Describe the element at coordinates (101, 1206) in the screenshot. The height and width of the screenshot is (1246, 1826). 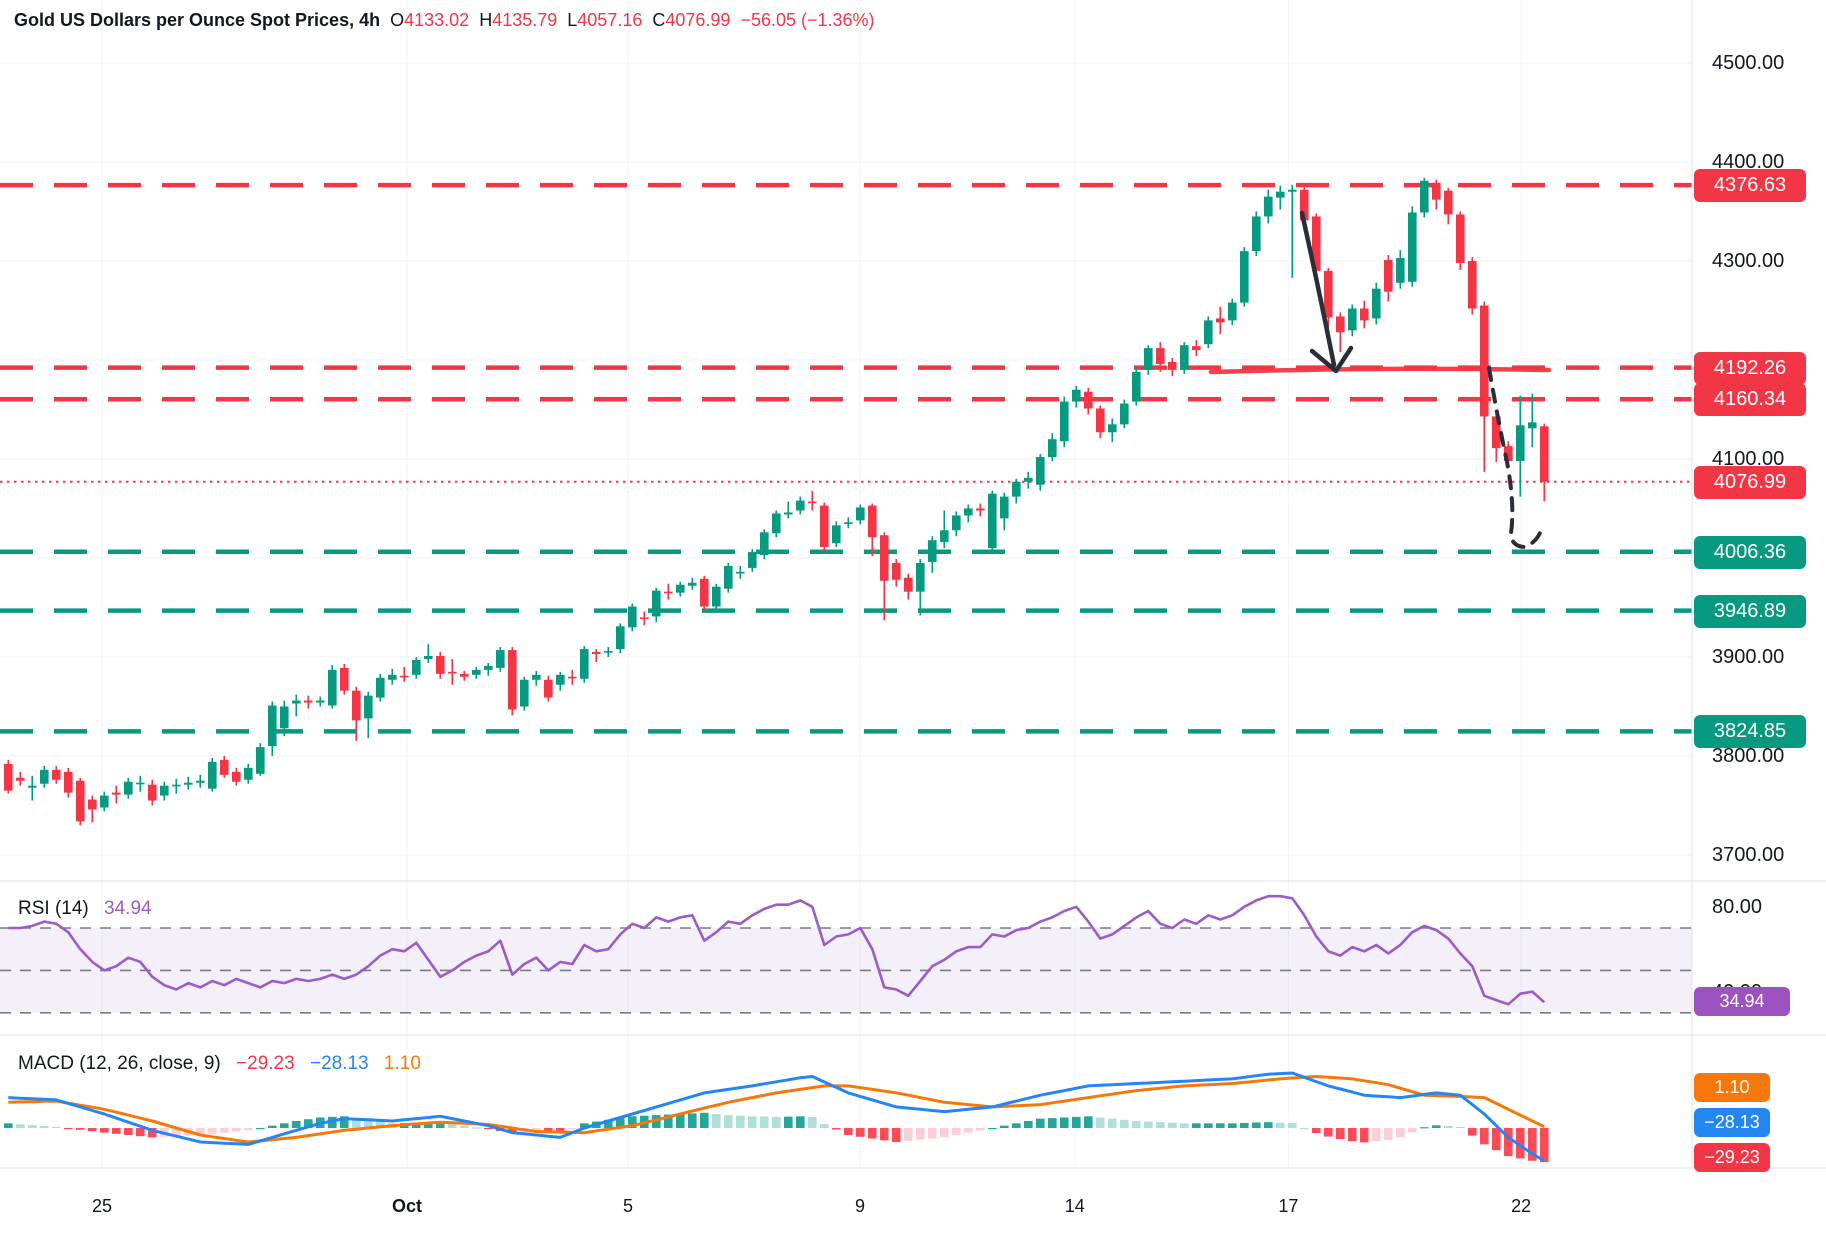
I see `time-axis-label: 25` at that location.